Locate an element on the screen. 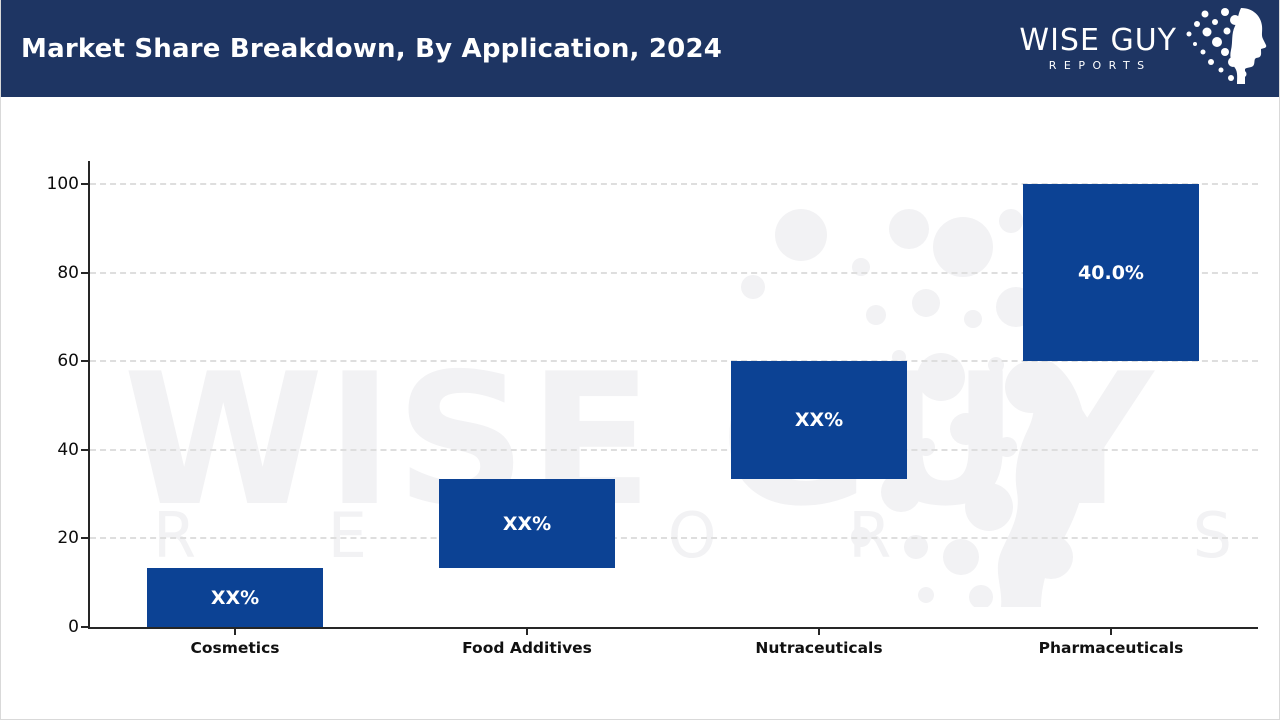 The height and width of the screenshot is (720, 1280). x-category-label-food-additives: Food Additives is located at coordinates (527, 648).